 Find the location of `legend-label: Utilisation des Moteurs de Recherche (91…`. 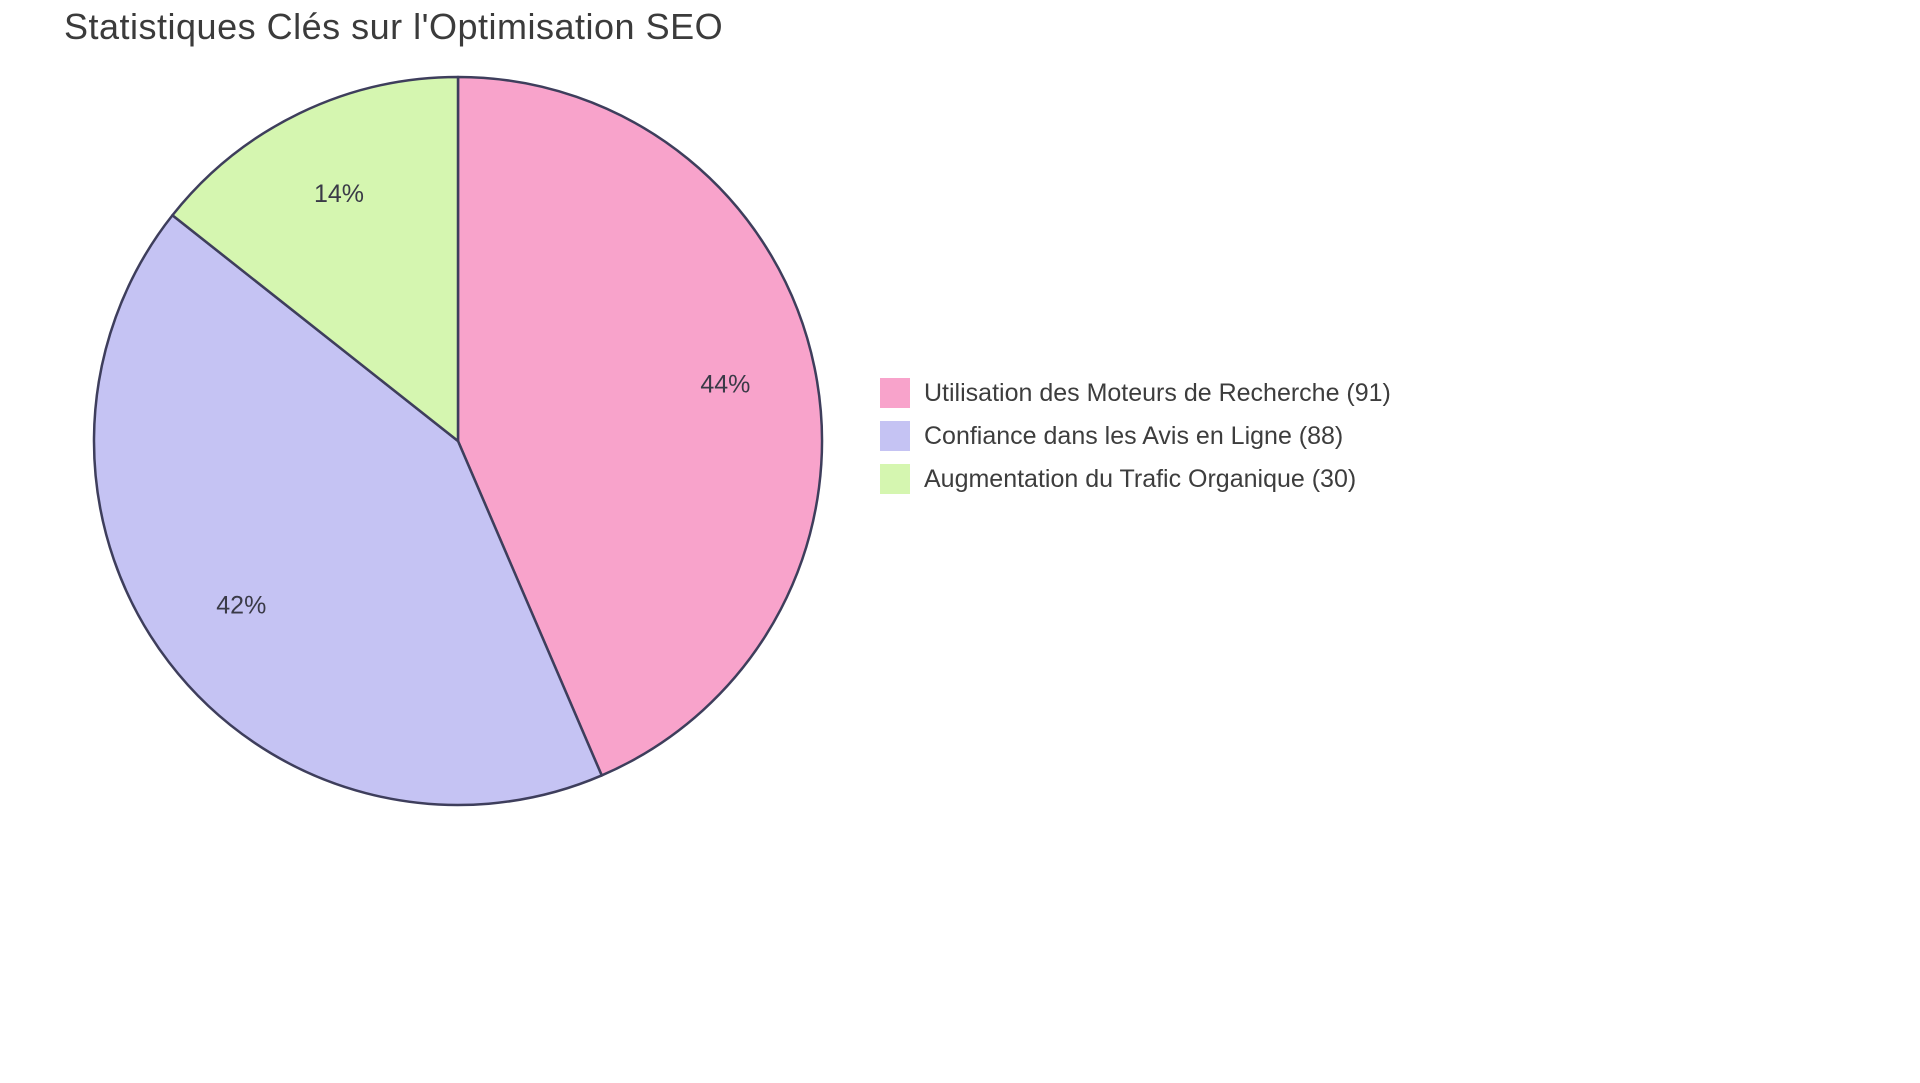

legend-label: Utilisation des Moteurs de Recherche (91… is located at coordinates (1157, 392).